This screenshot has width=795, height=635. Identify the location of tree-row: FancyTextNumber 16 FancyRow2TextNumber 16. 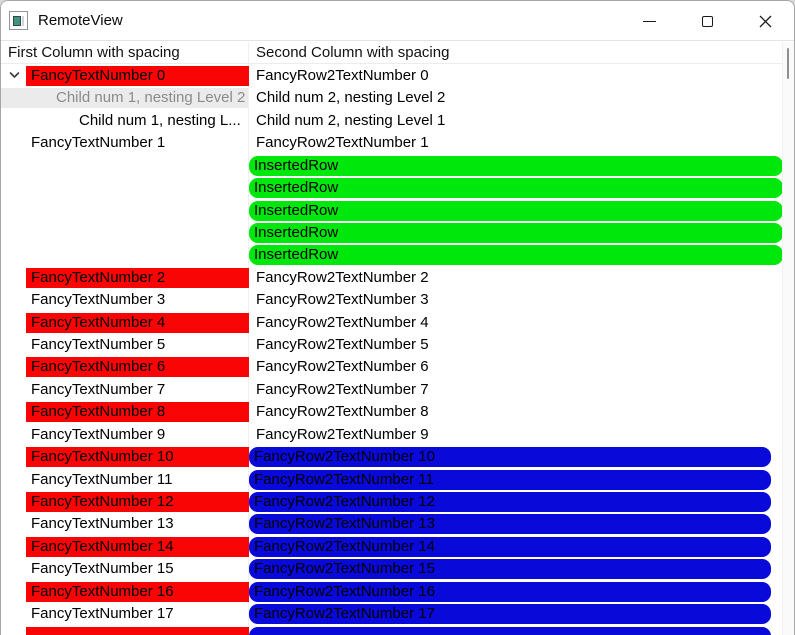
(397, 591).